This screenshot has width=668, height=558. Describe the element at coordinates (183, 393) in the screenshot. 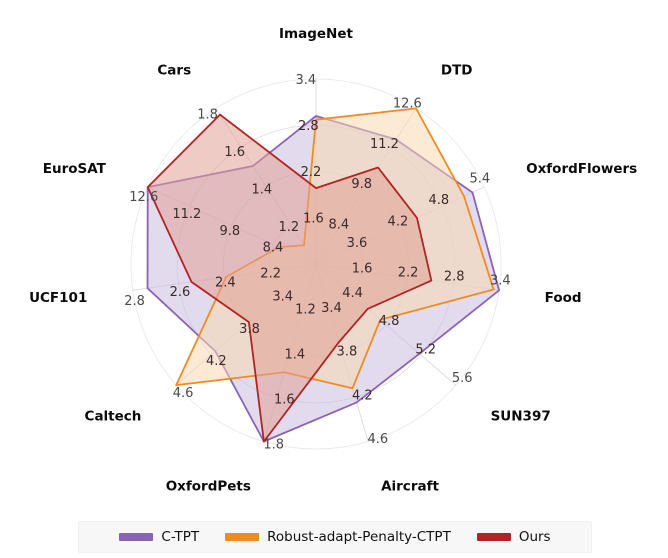

I see `tick-label-caltech-3: 4.6` at that location.